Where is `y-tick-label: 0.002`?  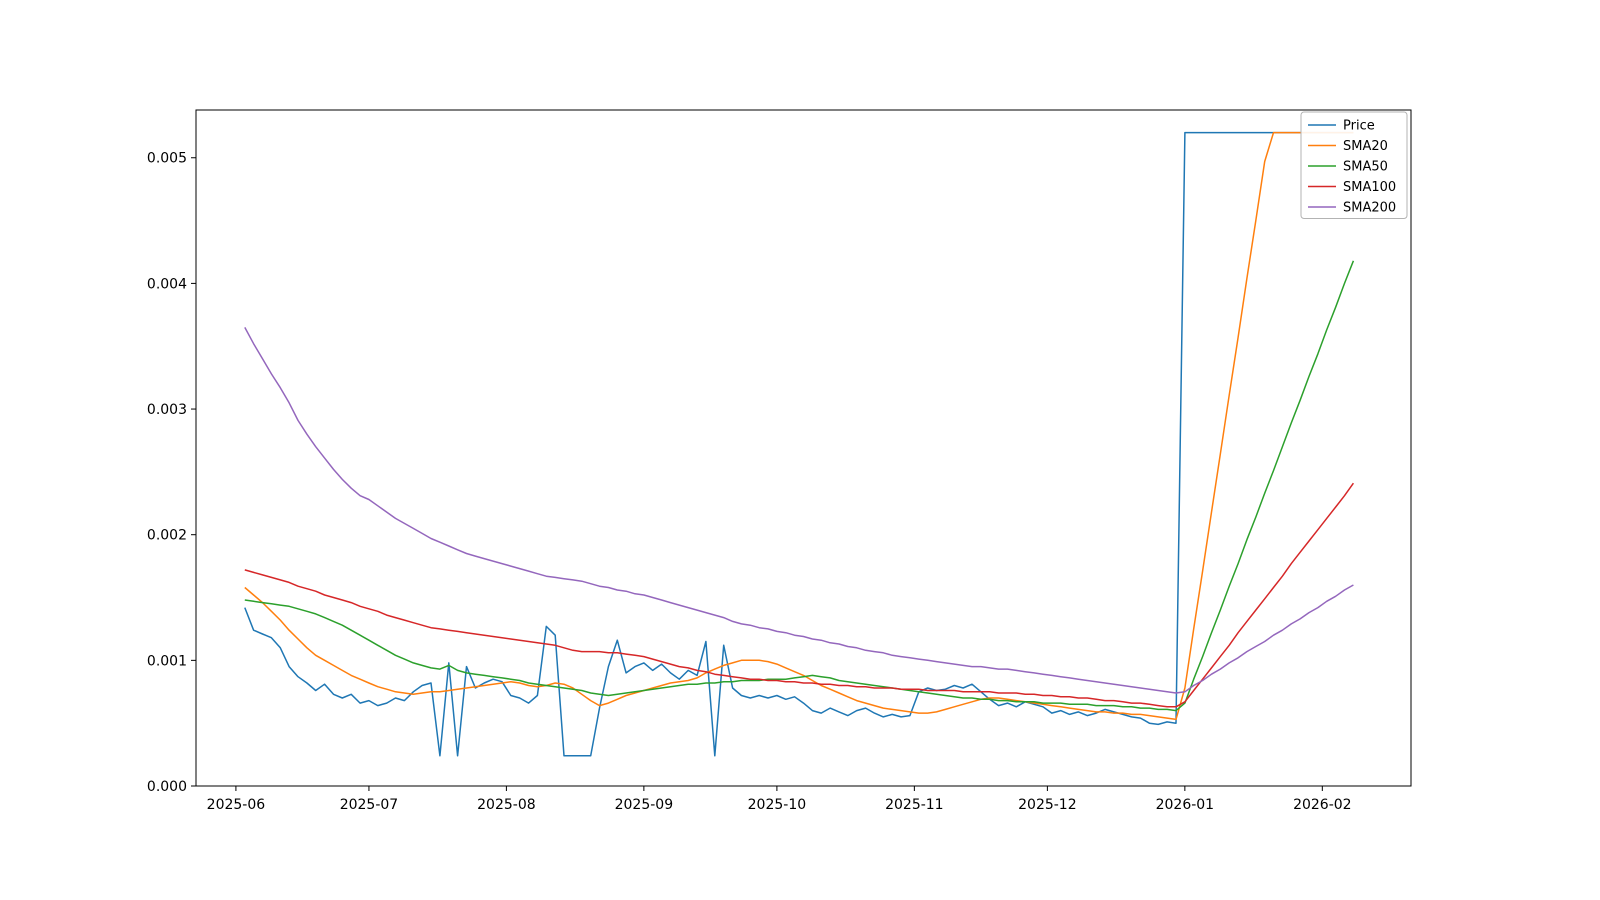 y-tick-label: 0.002 is located at coordinates (167, 536).